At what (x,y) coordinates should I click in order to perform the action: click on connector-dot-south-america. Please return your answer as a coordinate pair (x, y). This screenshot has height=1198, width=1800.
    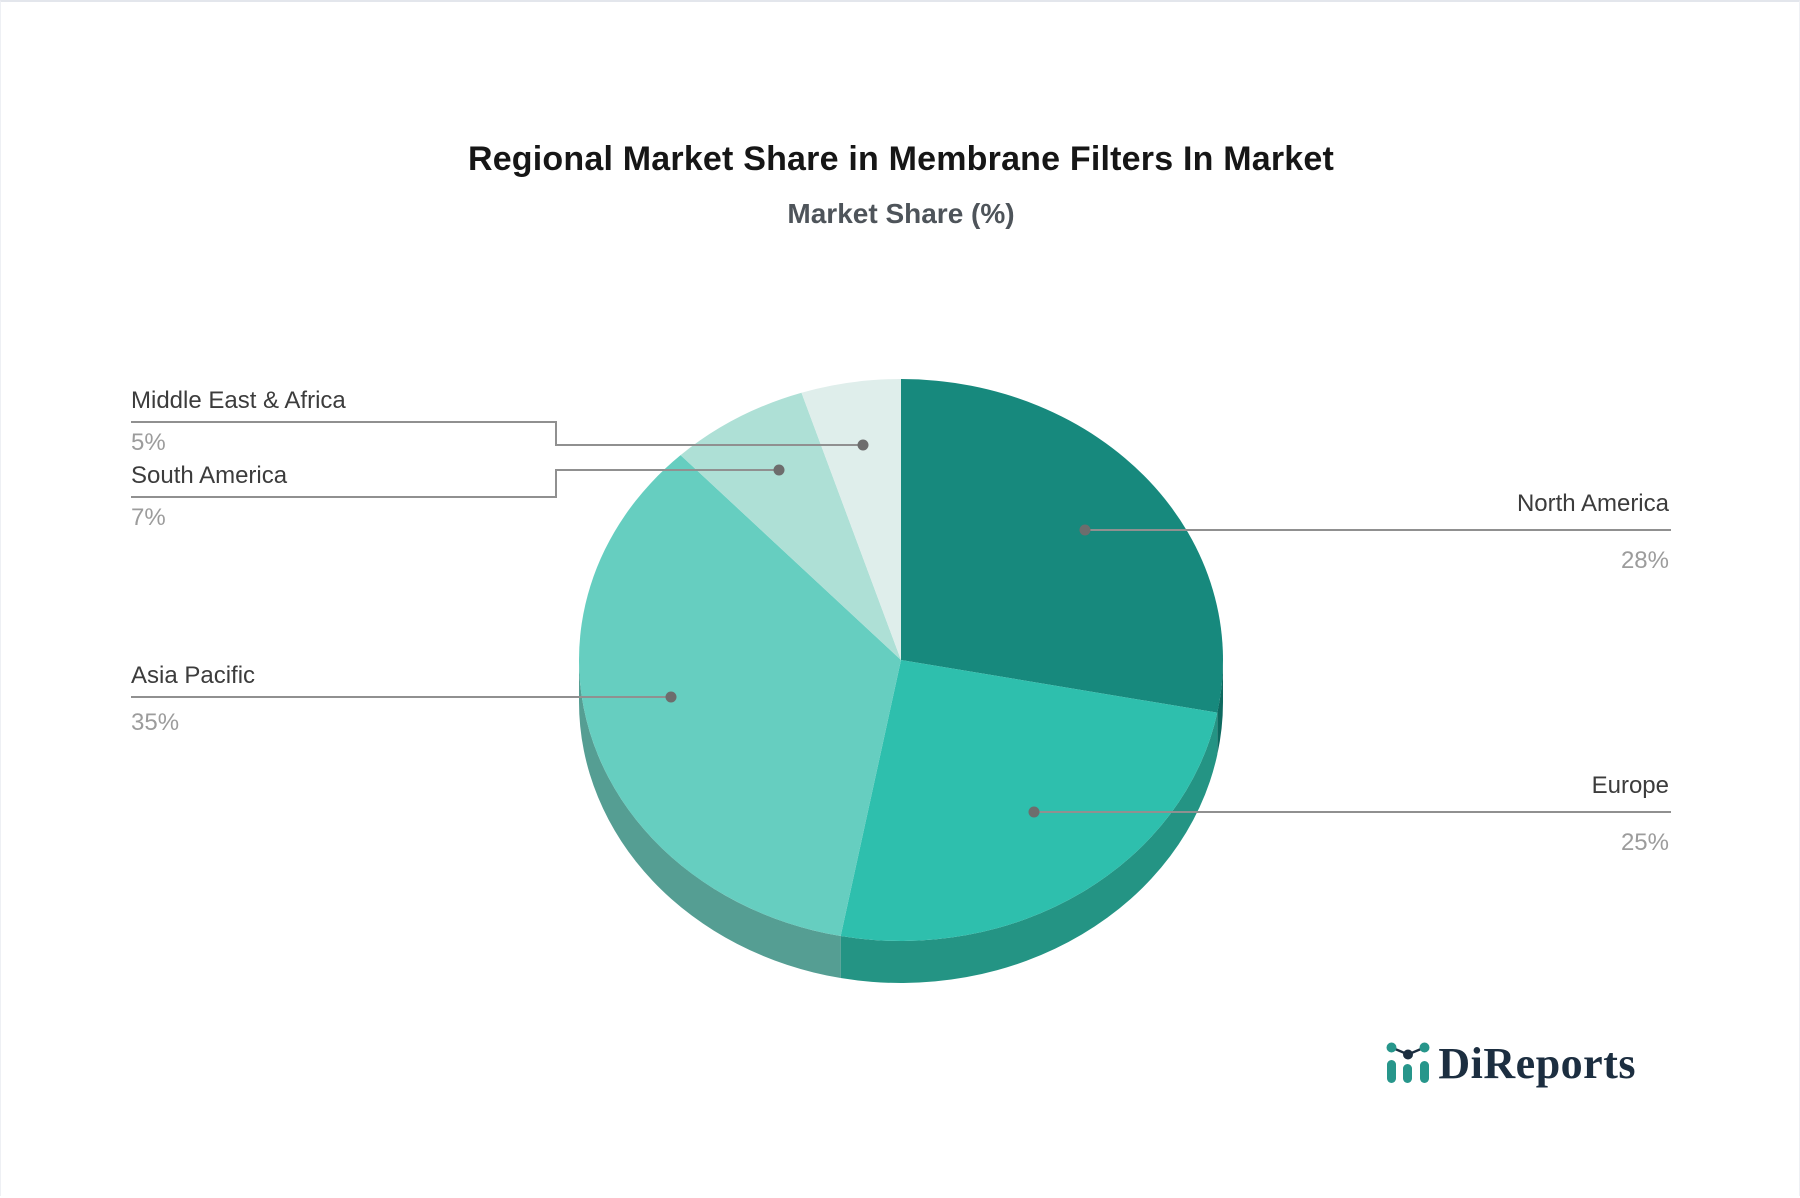
    Looking at the image, I should click on (779, 470).